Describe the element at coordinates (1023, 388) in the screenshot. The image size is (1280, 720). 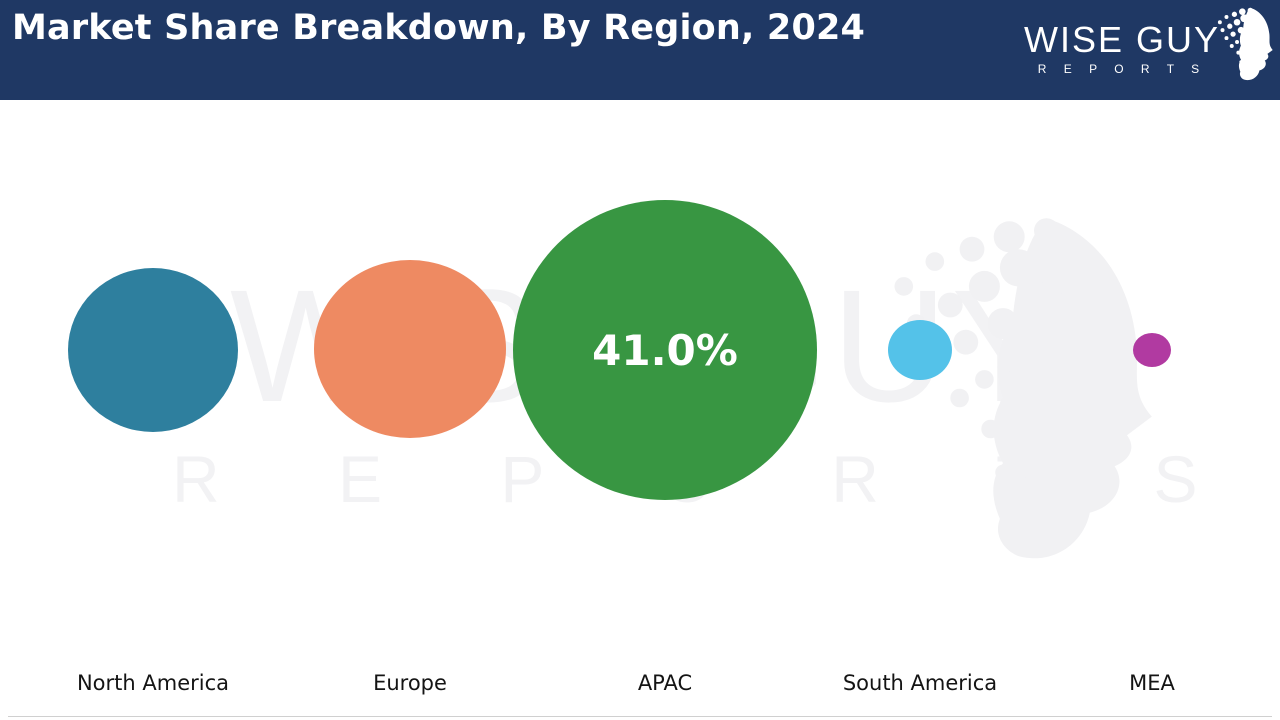
I see `watermark-head-icon` at that location.